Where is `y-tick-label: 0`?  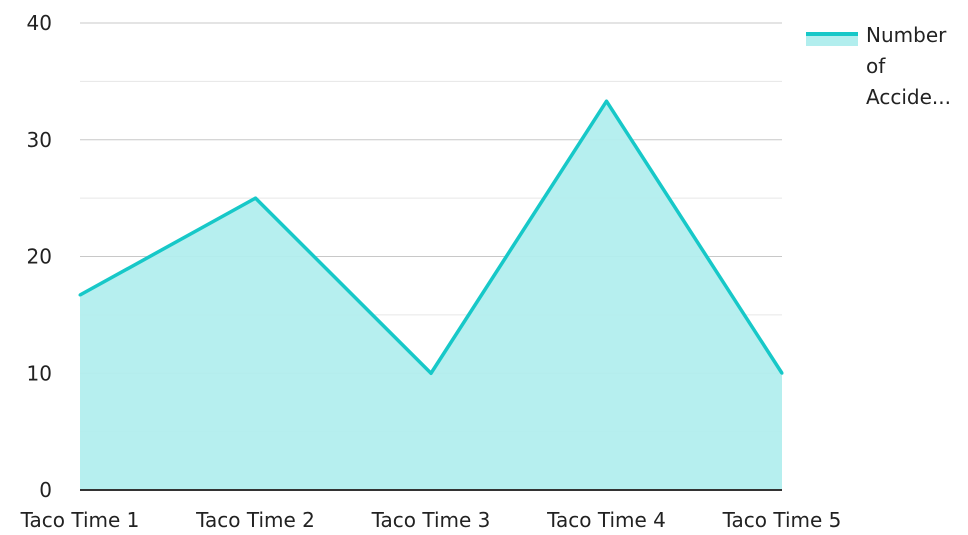 y-tick-label: 0 is located at coordinates (45, 490).